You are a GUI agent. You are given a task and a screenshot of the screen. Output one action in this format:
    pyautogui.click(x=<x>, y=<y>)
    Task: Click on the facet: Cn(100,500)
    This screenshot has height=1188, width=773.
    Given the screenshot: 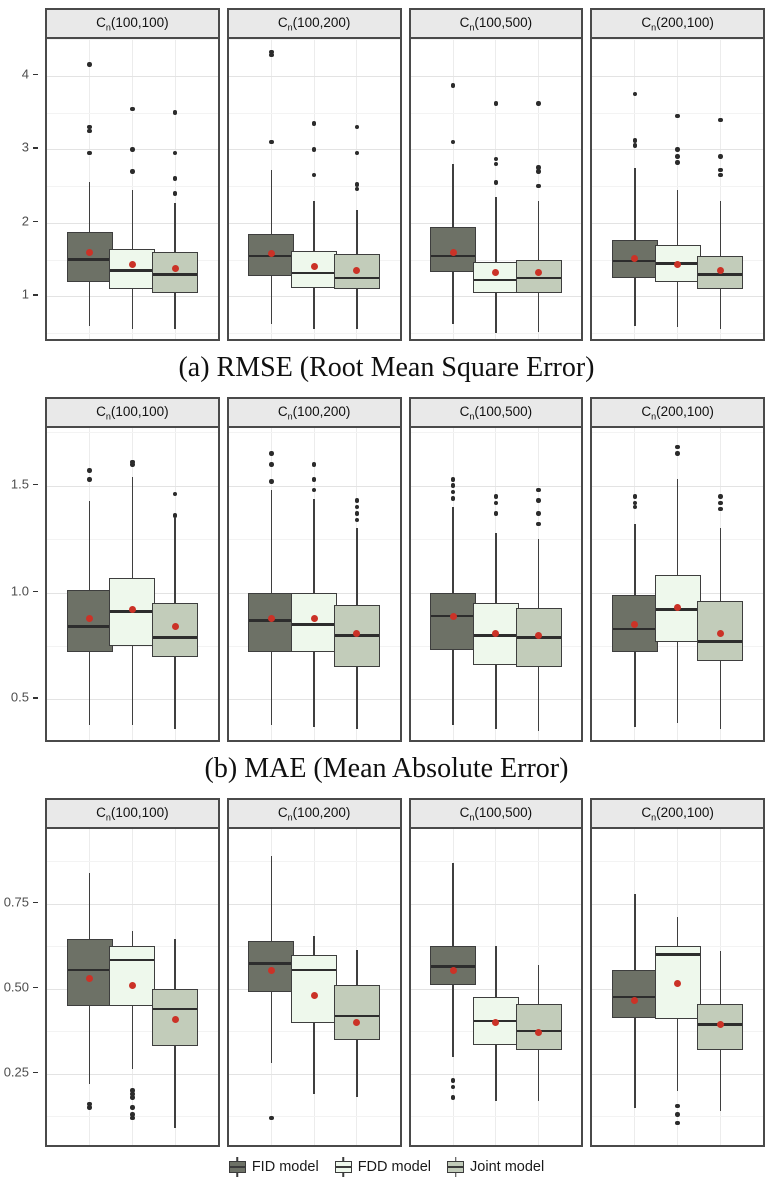 What is the action you would take?
    pyautogui.click(x=496, y=569)
    